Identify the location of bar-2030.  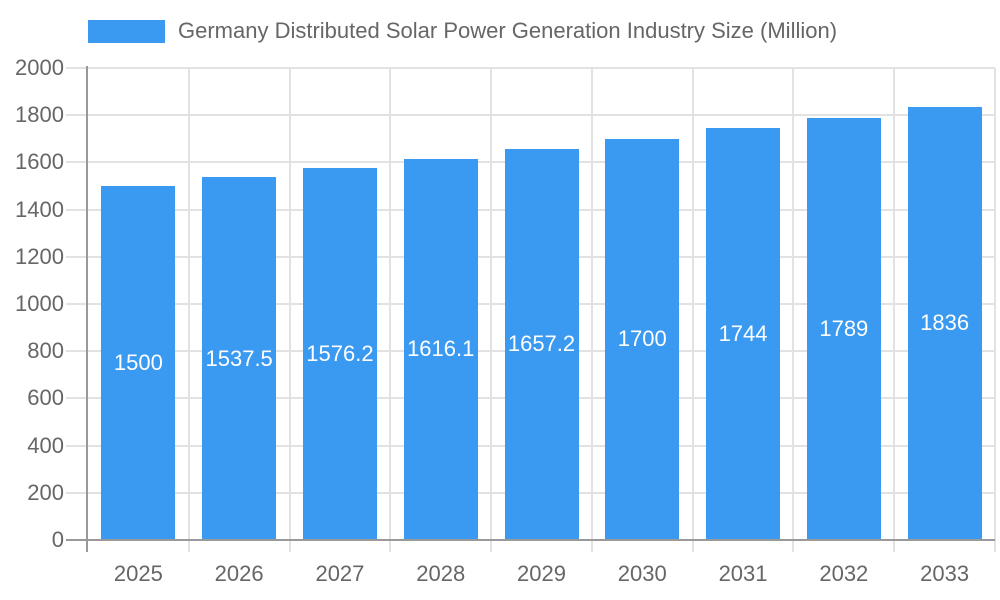
(642, 339).